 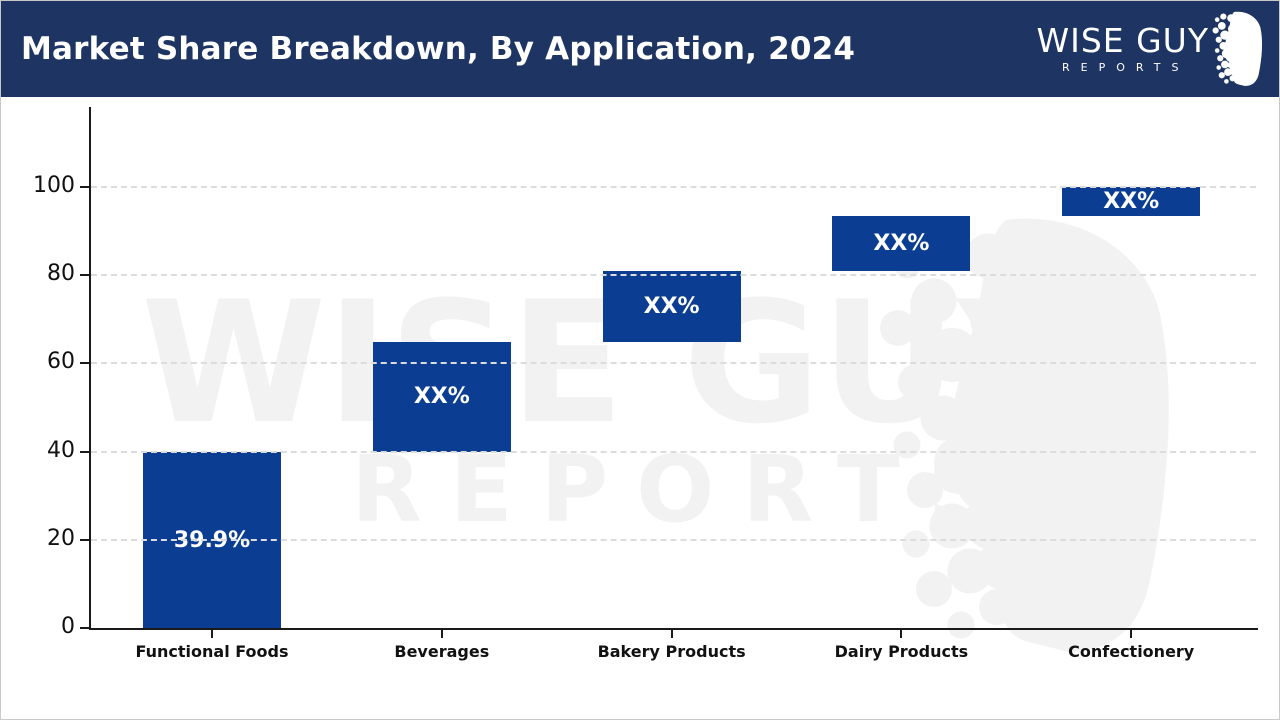 I want to click on brand-logo-text: WISE GUY REPORTS, so click(x=1122, y=47).